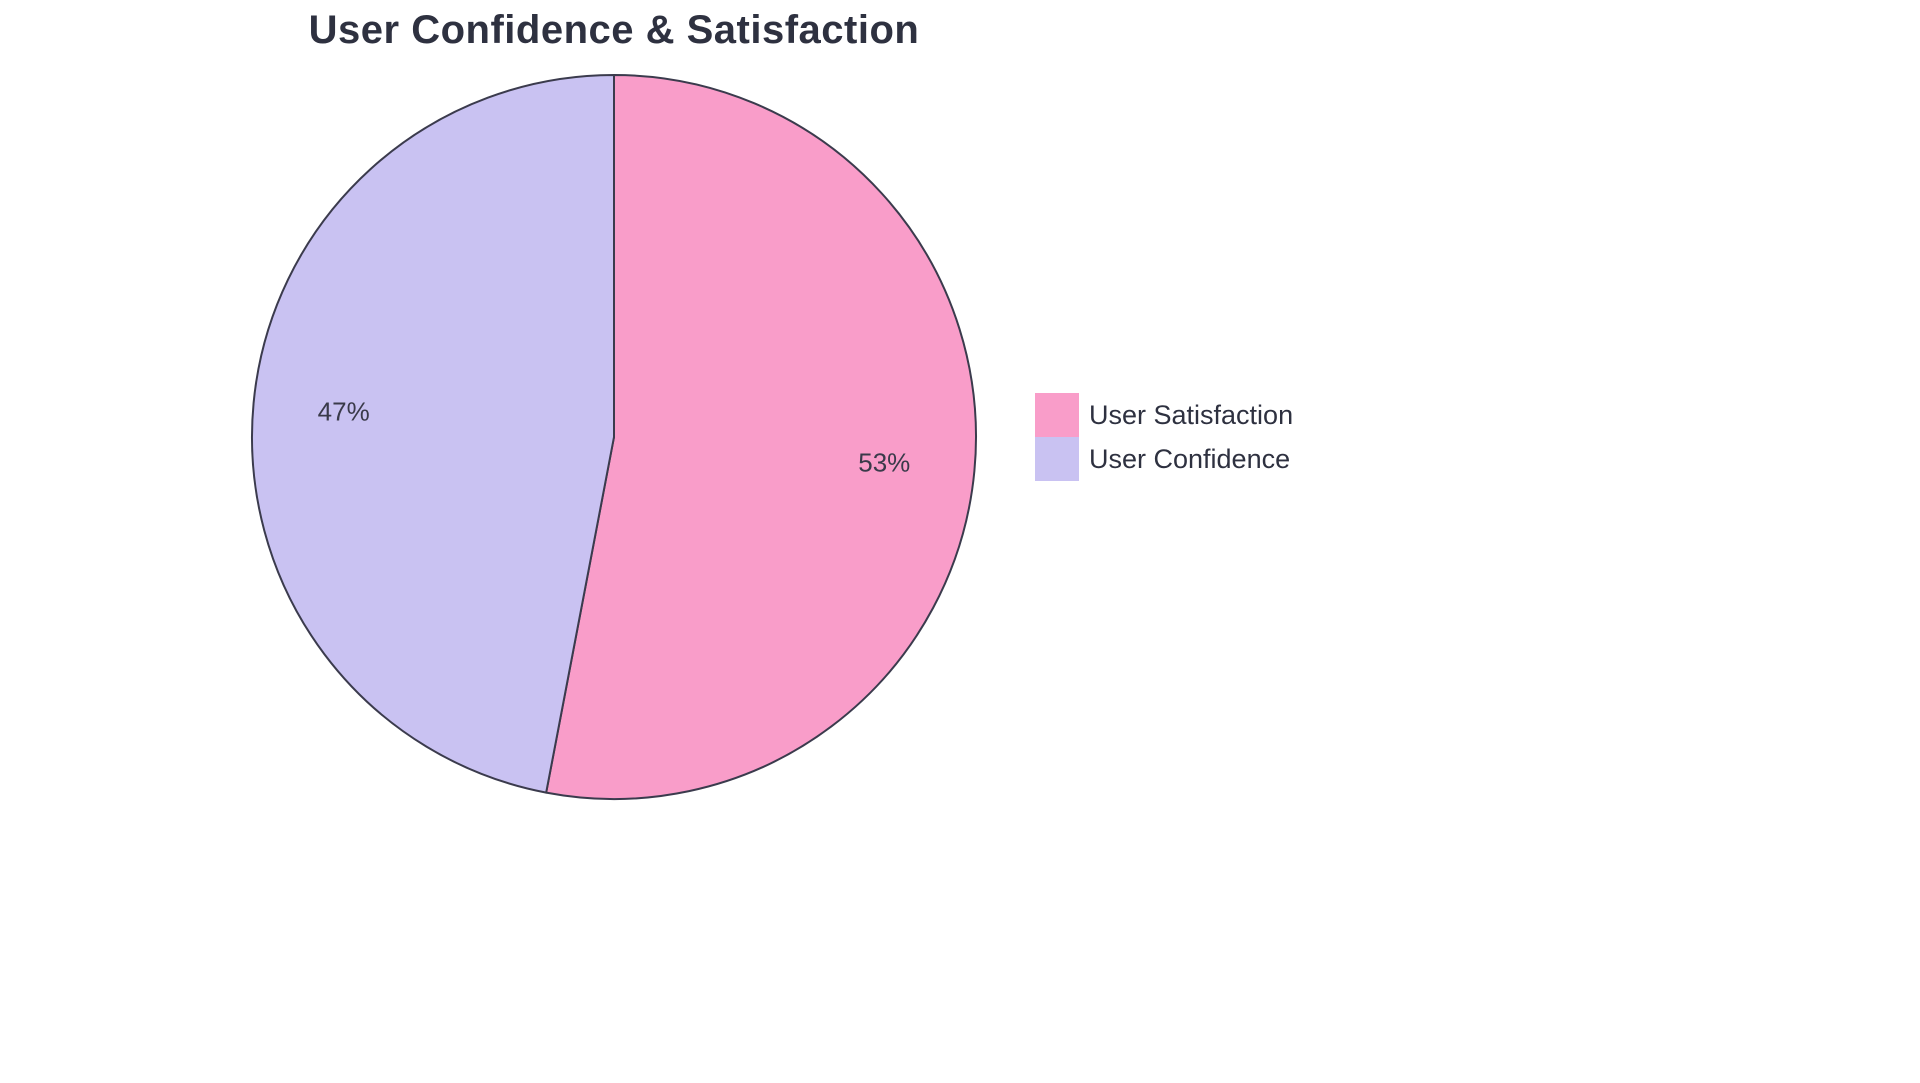 This screenshot has height=1083, width=1920. What do you see at coordinates (1057, 415) in the screenshot?
I see `legend-swatch-user-satisfaction` at bounding box center [1057, 415].